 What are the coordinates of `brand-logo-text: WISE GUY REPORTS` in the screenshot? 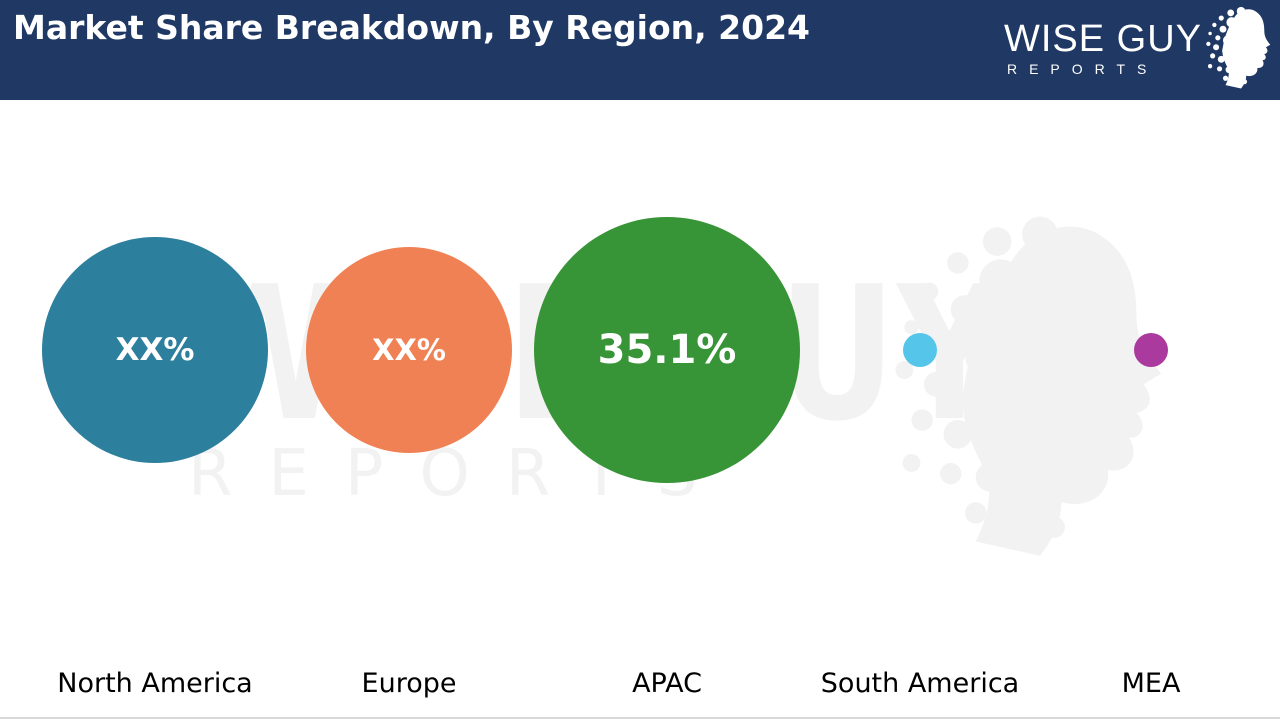 It's located at (1103, 48).